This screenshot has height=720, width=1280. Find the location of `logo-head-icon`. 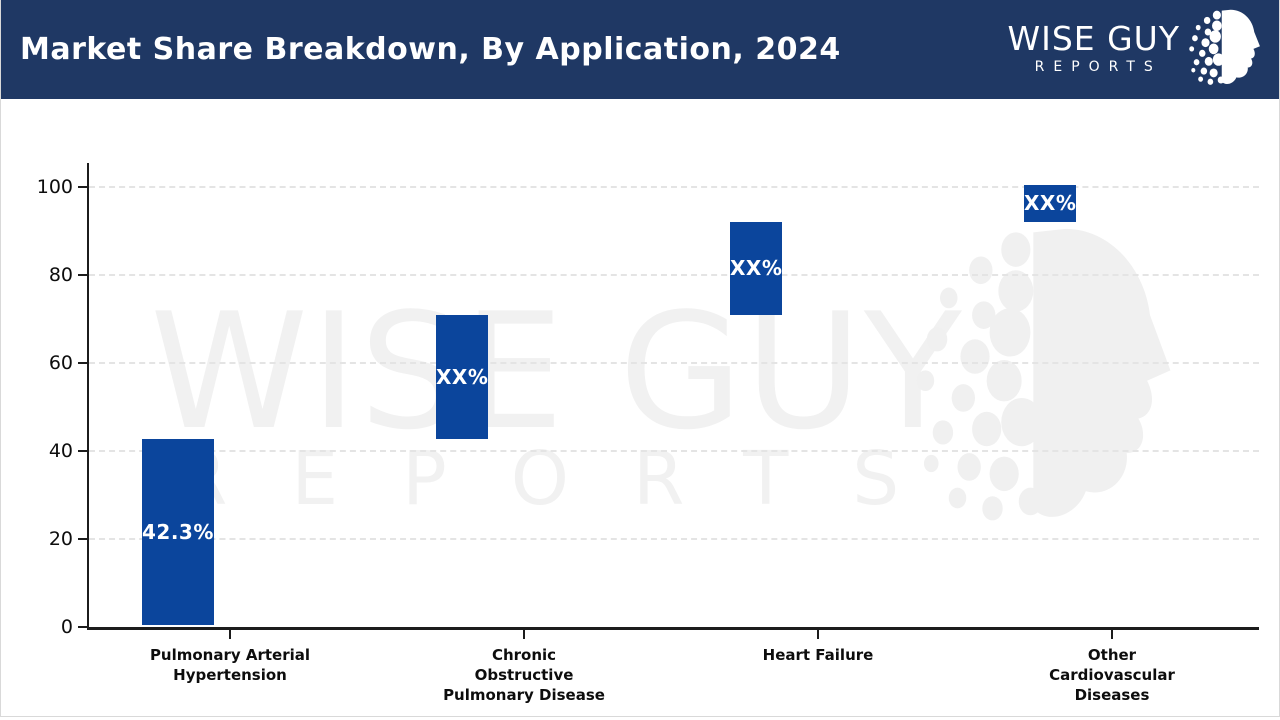

logo-head-icon is located at coordinates (1224, 47).